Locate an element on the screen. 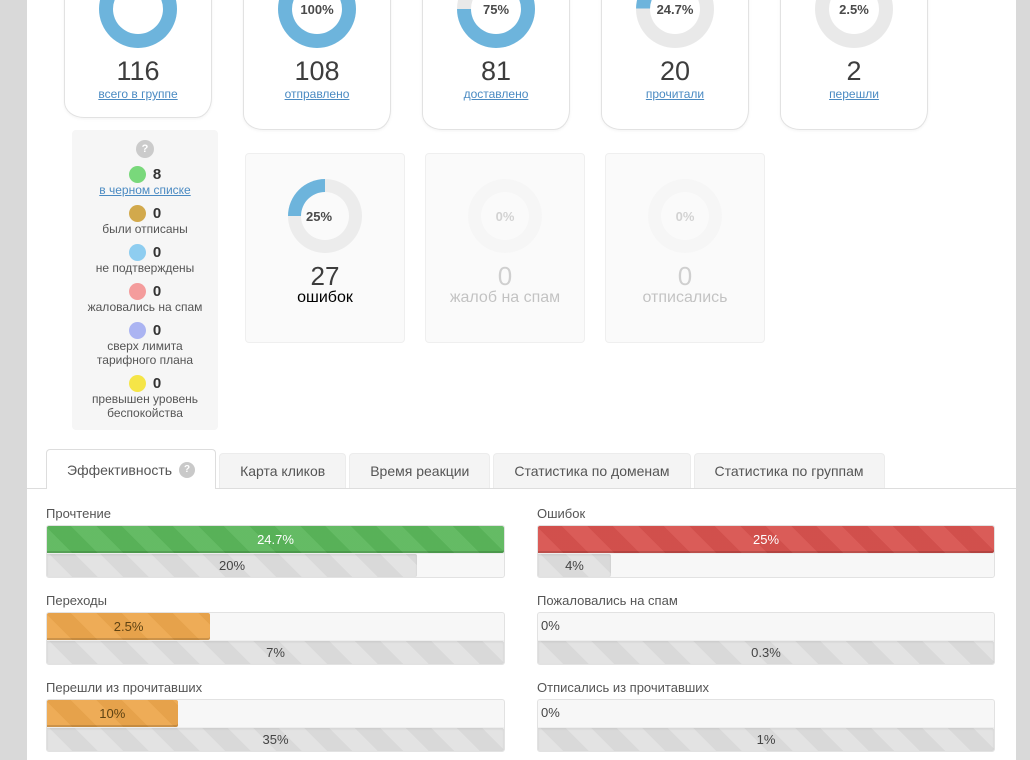  bar-average-fill: 0.3% is located at coordinates (766, 652).